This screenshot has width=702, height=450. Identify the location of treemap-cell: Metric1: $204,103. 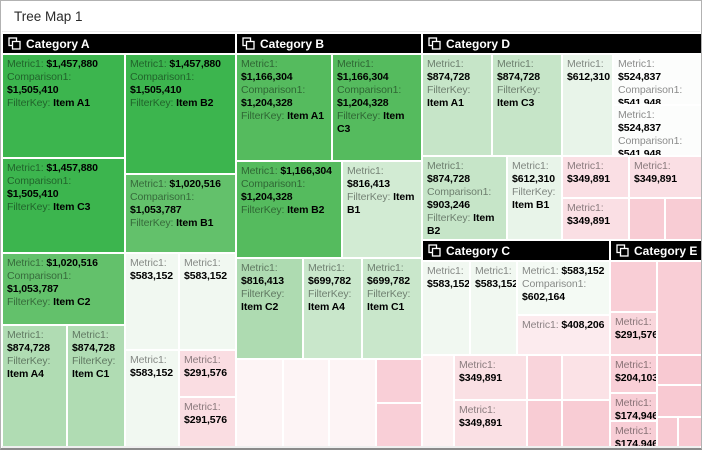
(633, 374).